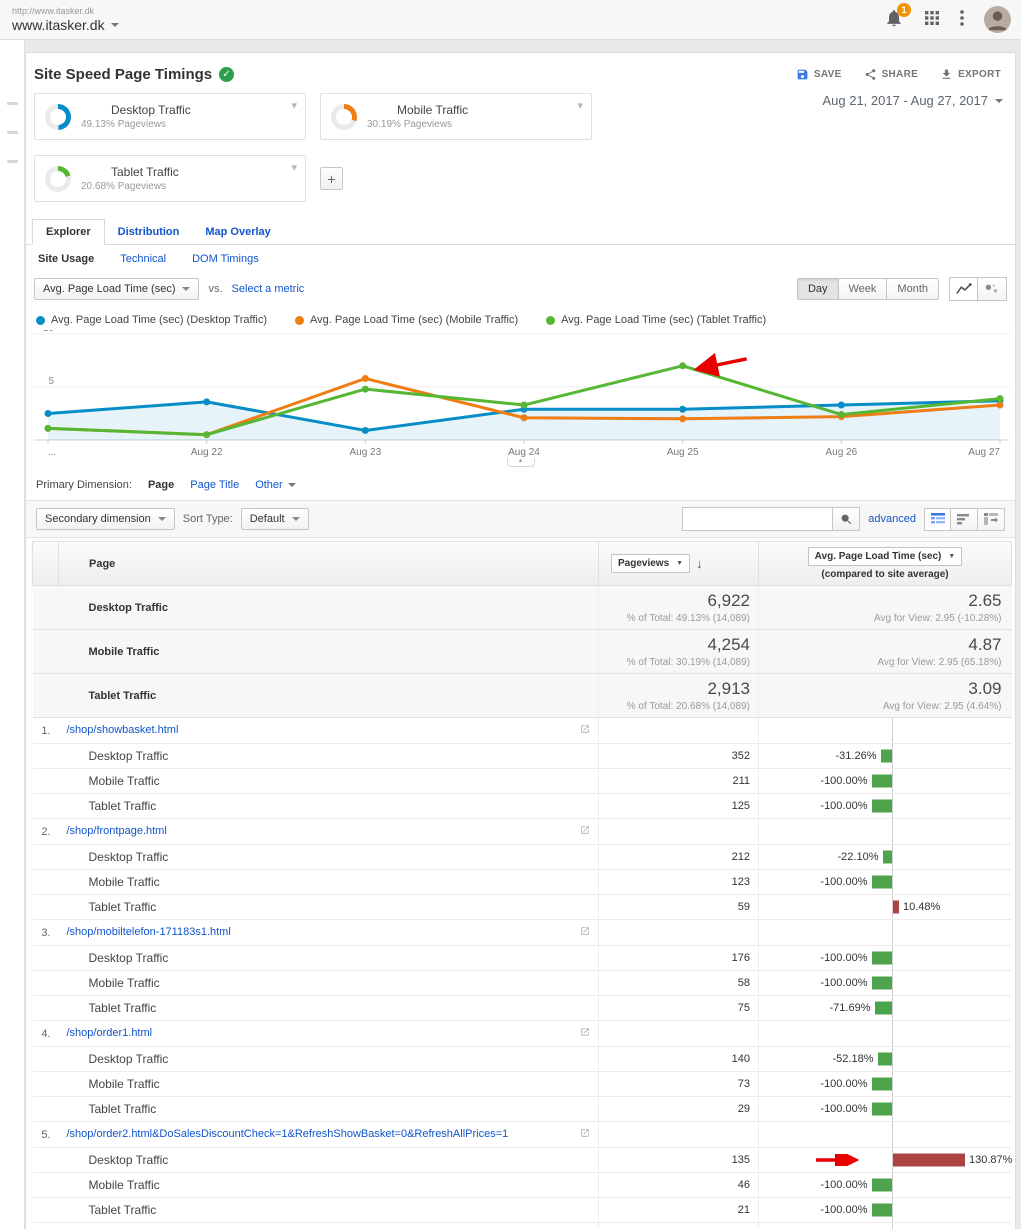  I want to click on tab-explorer: Explorer, so click(68, 232).